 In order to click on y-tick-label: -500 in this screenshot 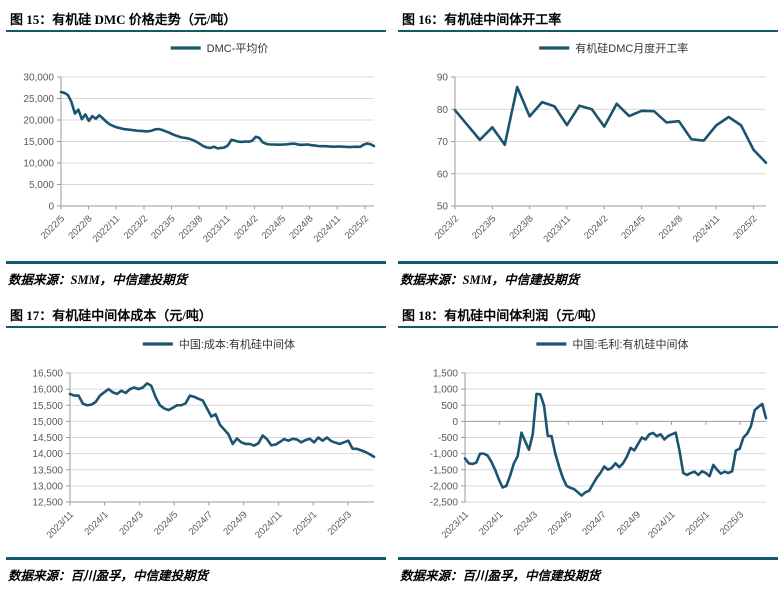, I will do `click(448, 438)`.